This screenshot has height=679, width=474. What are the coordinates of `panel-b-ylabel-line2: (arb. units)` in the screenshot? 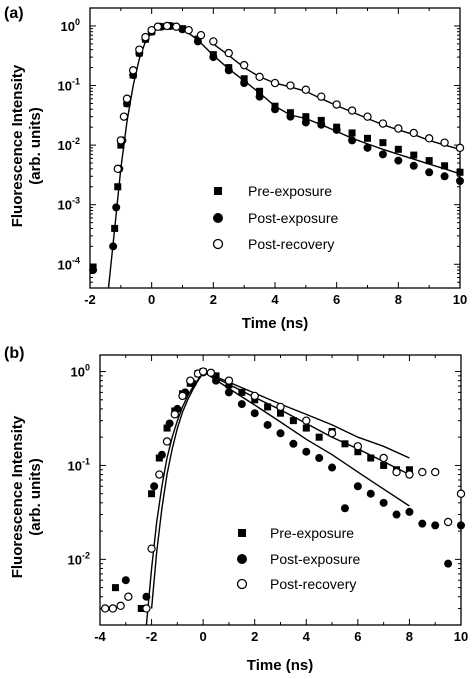 It's located at (35, 497).